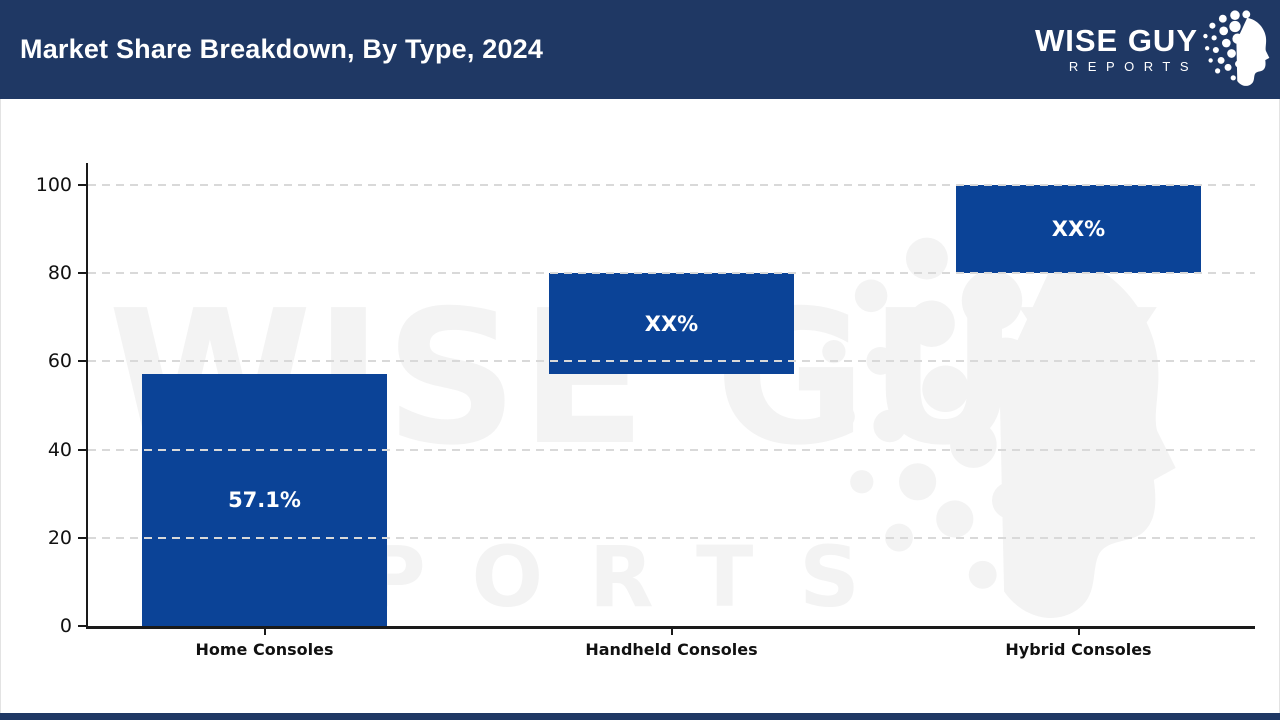  Describe the element at coordinates (1236, 47) in the screenshot. I see `wiseguy-head-icon` at that location.